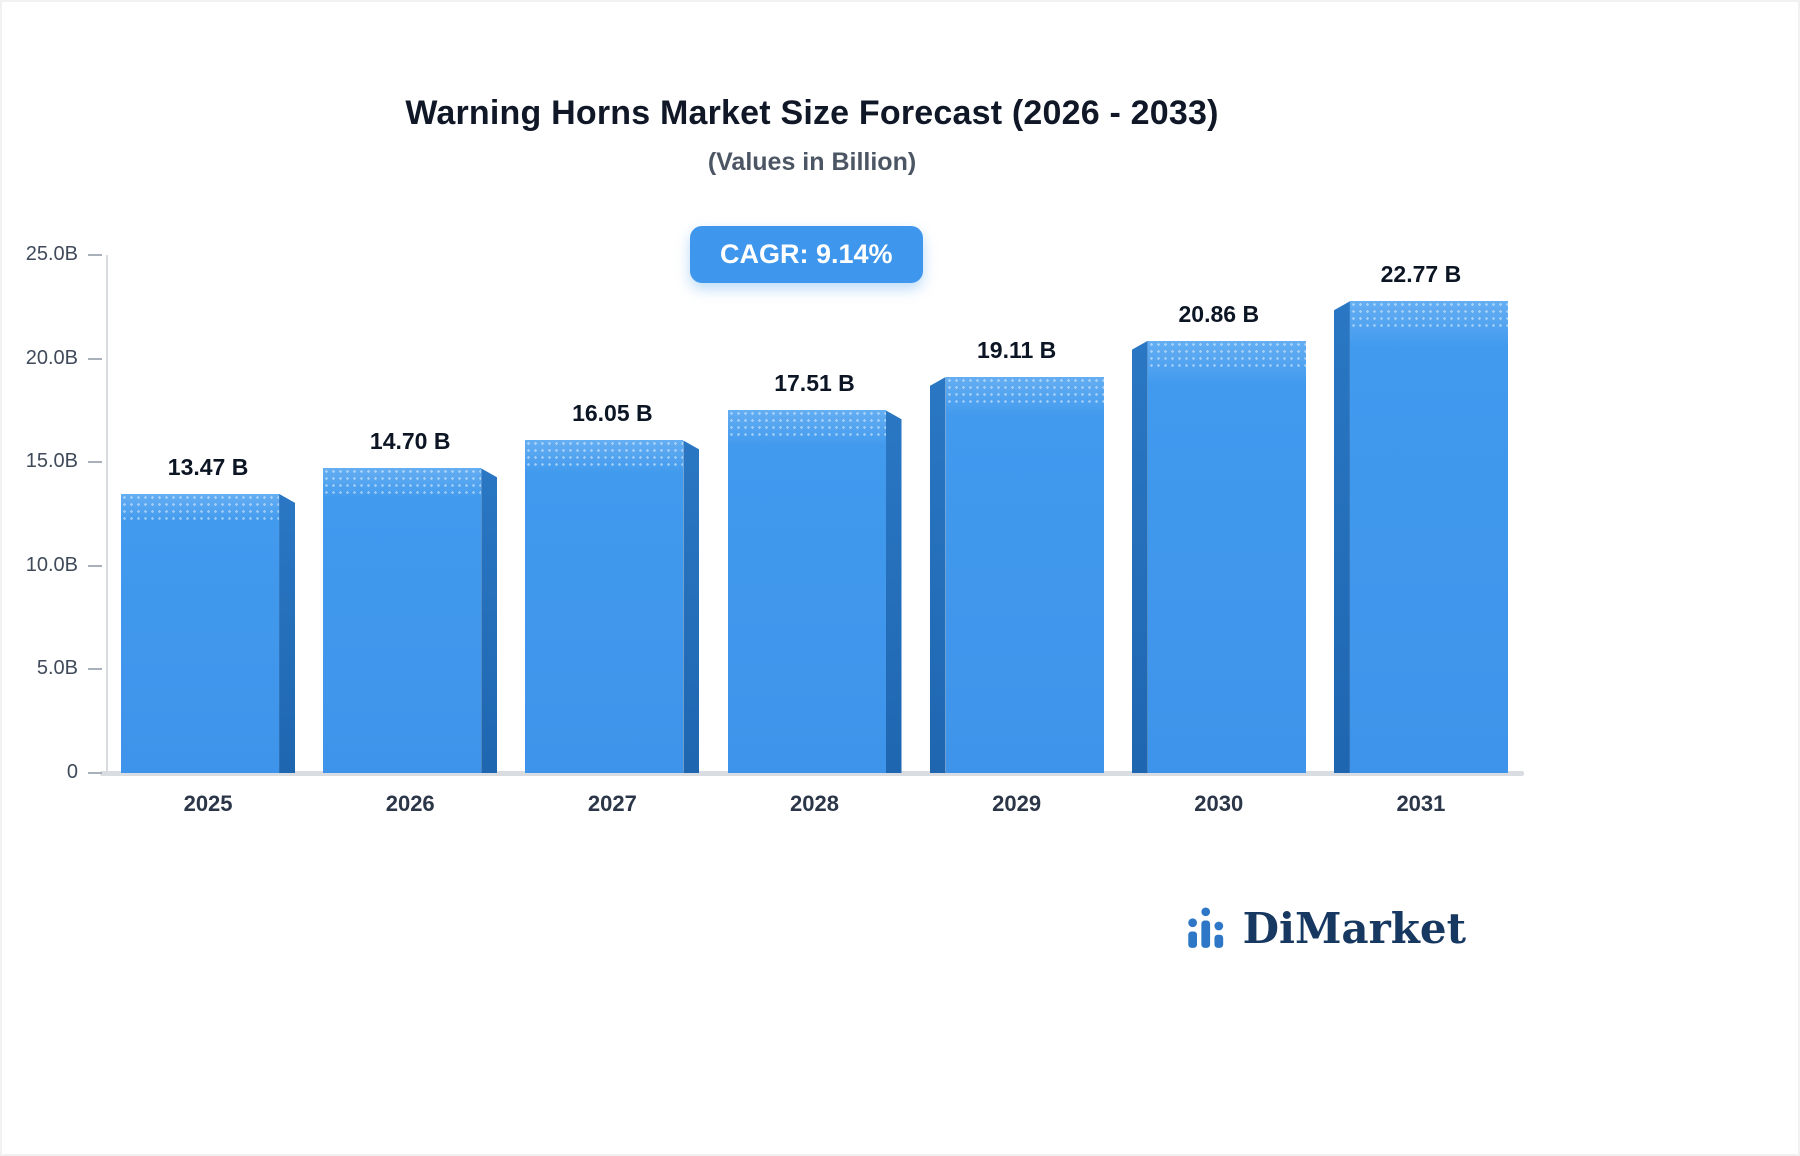 The width and height of the screenshot is (1800, 1156). Describe the element at coordinates (410, 803) in the screenshot. I see `x-axis-category-label: 2026` at that location.